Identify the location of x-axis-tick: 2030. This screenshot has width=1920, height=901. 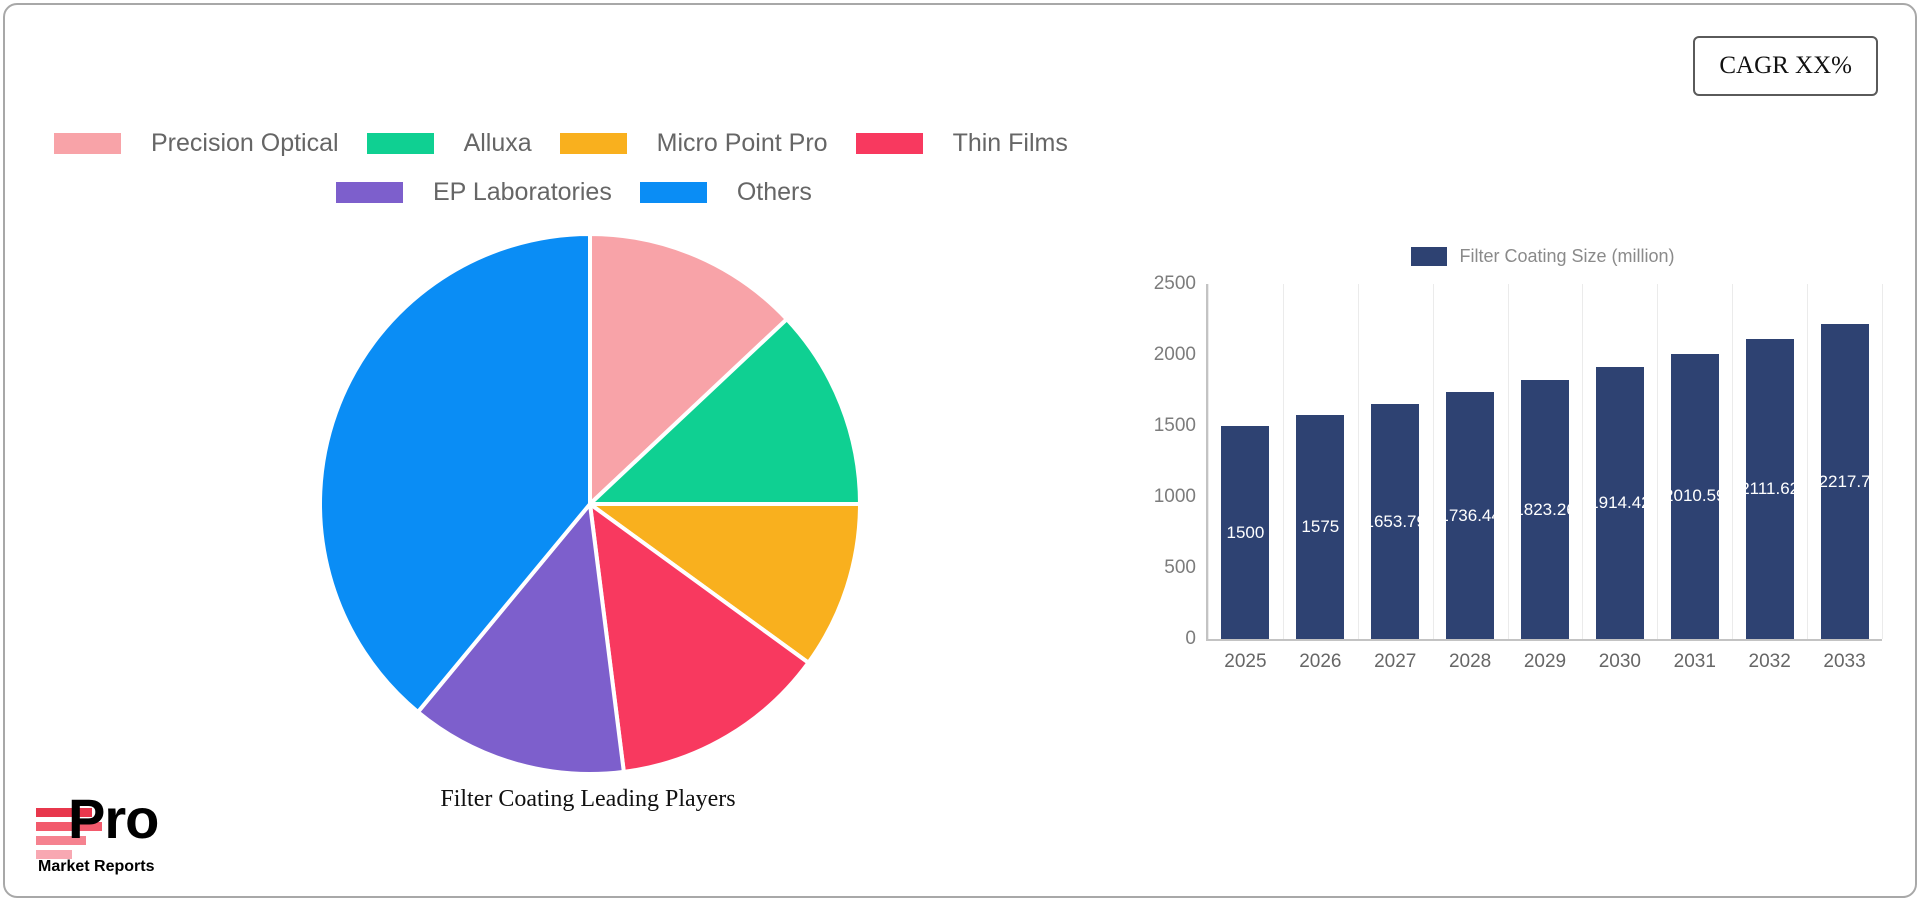
(1620, 661).